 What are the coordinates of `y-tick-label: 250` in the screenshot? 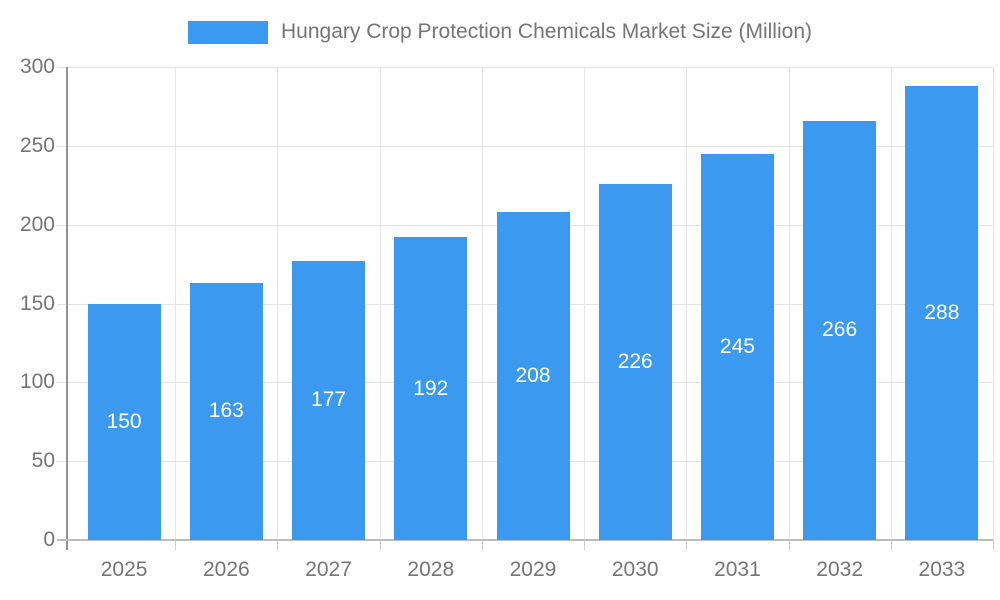 It's located at (37, 145).